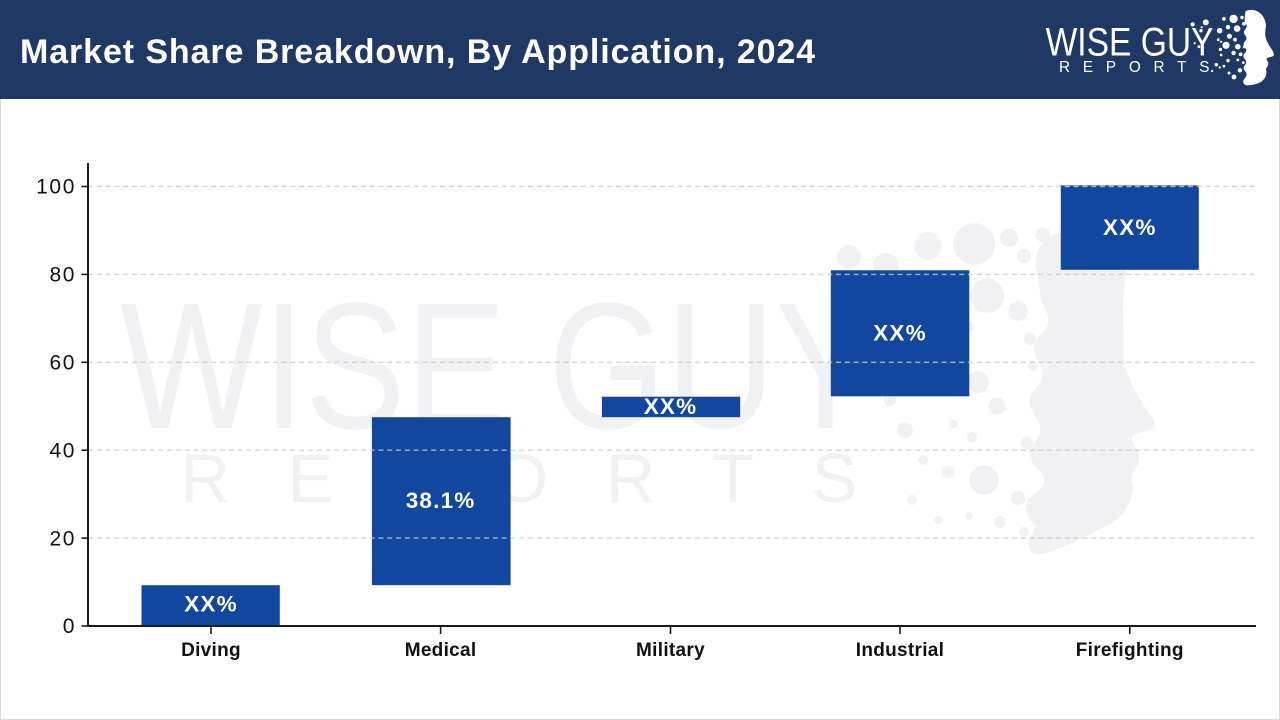 This screenshot has width=1280, height=720. I want to click on svg-text: Diving, so click(211, 650).